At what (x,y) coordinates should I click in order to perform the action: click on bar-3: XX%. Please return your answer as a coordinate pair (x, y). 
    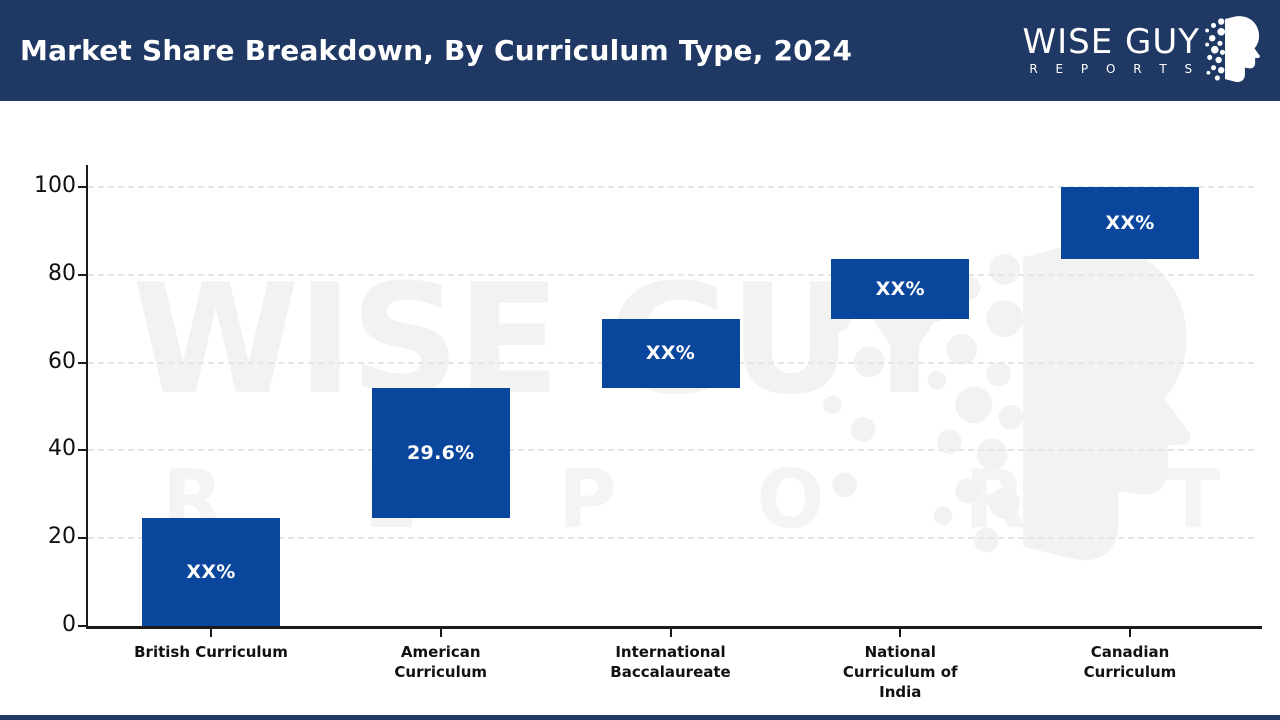
    Looking at the image, I should click on (670, 353).